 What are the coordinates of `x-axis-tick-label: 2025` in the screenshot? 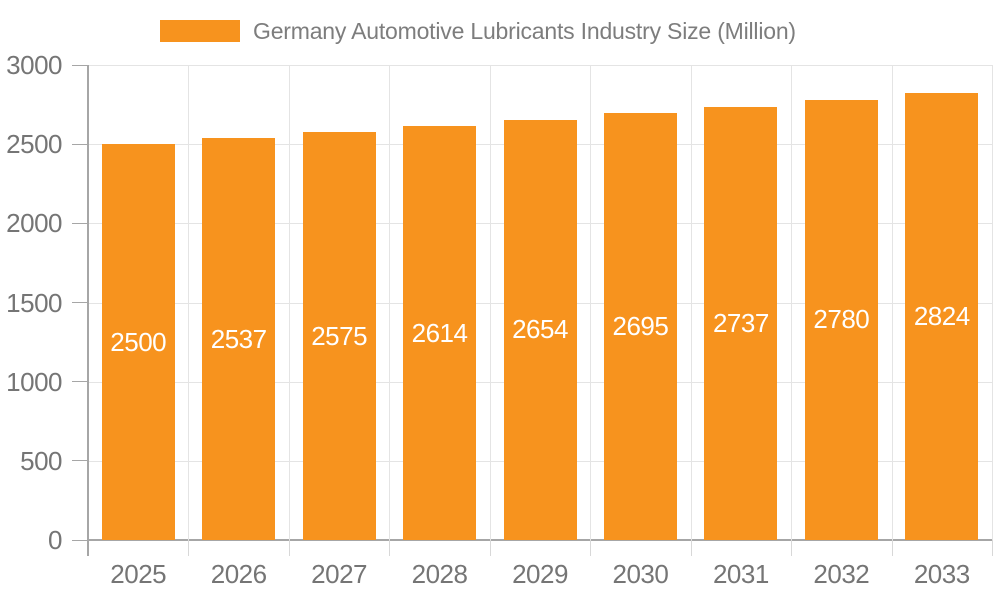 It's located at (138, 574).